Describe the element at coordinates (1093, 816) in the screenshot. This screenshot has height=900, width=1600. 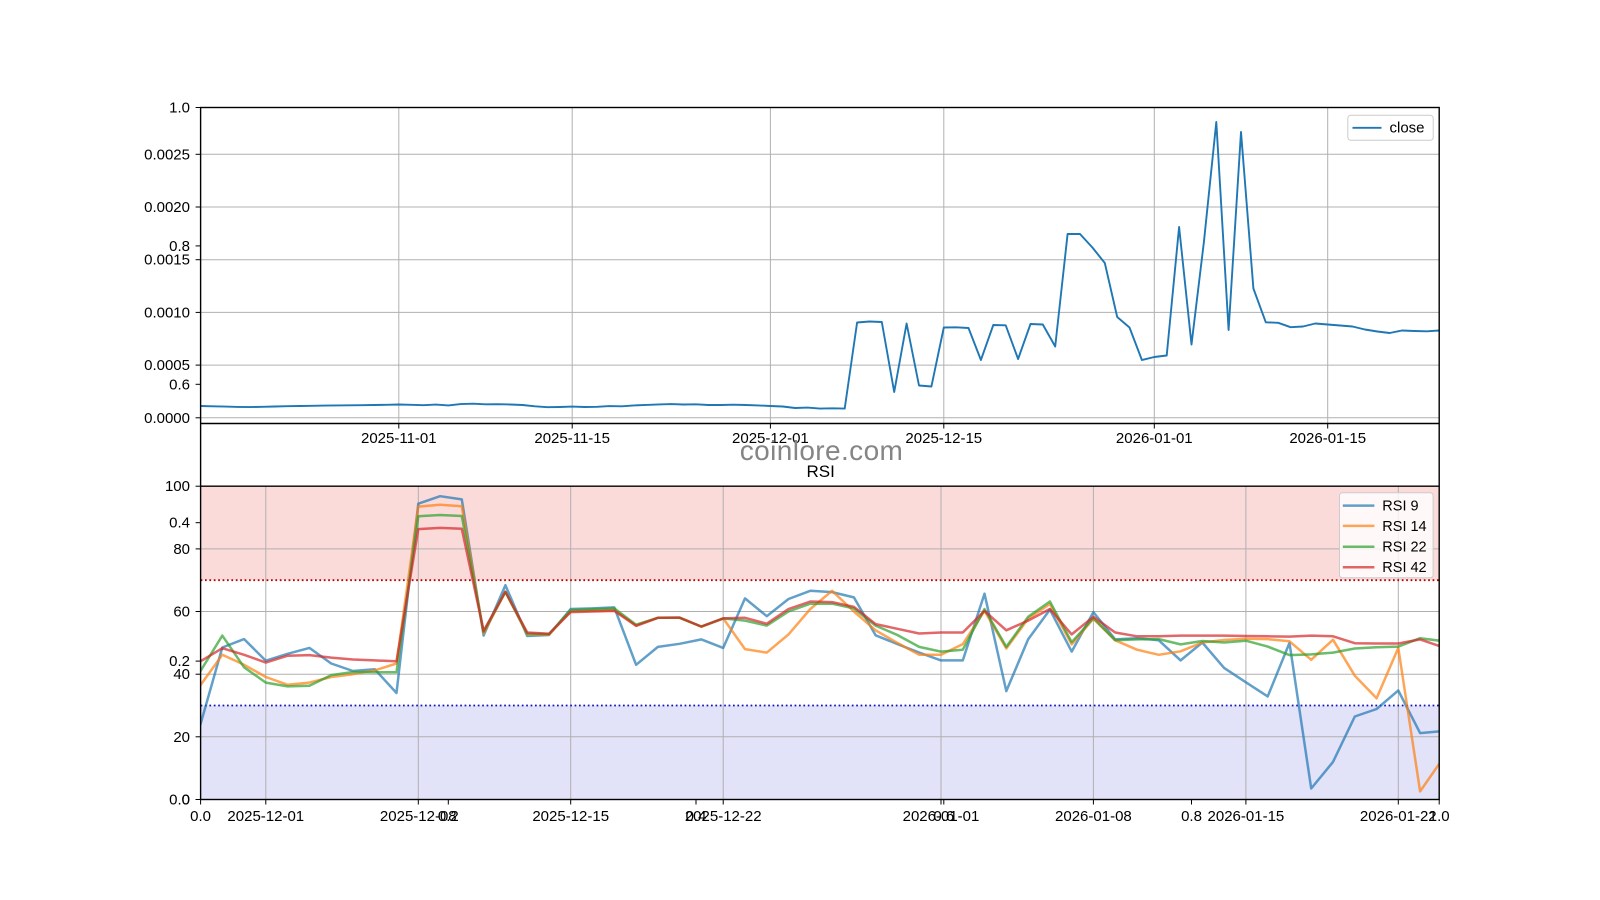
I see `svg-text: 2026-01-08` at that location.